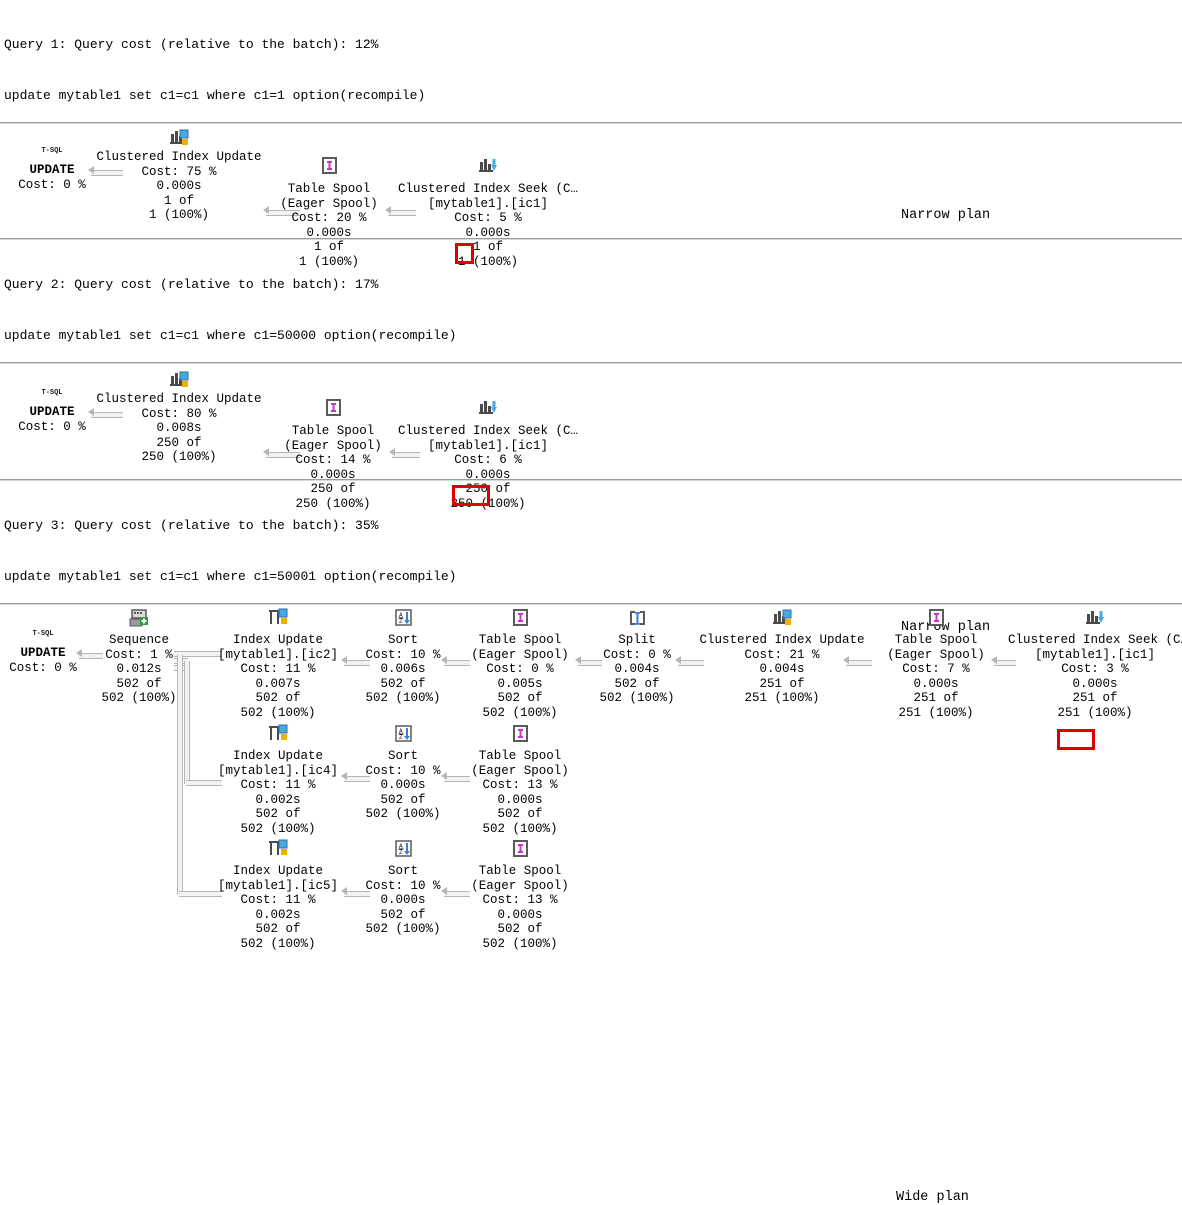 This screenshot has width=1182, height=1205. I want to click on svg-text: A, so click(401, 615).